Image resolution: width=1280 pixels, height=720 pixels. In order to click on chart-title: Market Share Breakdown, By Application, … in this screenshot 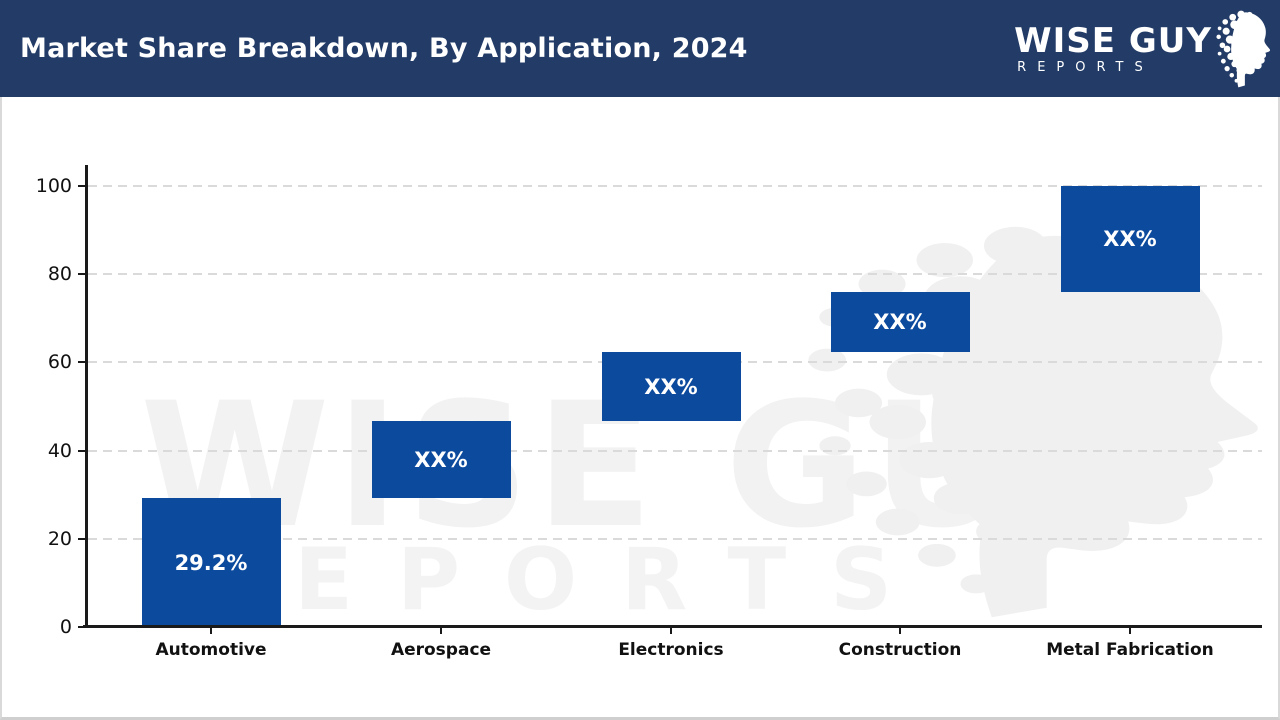, I will do `click(384, 48)`.